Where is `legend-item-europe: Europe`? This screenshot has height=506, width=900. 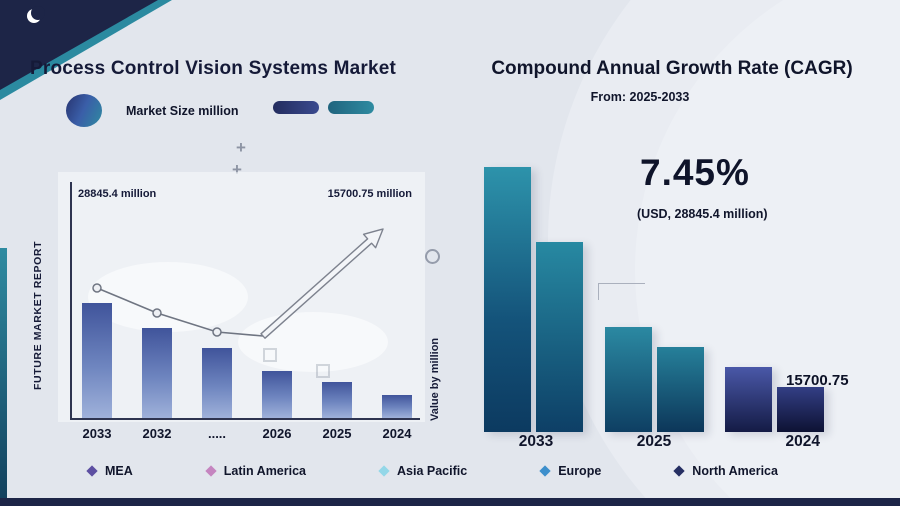 legend-item-europe: Europe is located at coordinates (570, 471).